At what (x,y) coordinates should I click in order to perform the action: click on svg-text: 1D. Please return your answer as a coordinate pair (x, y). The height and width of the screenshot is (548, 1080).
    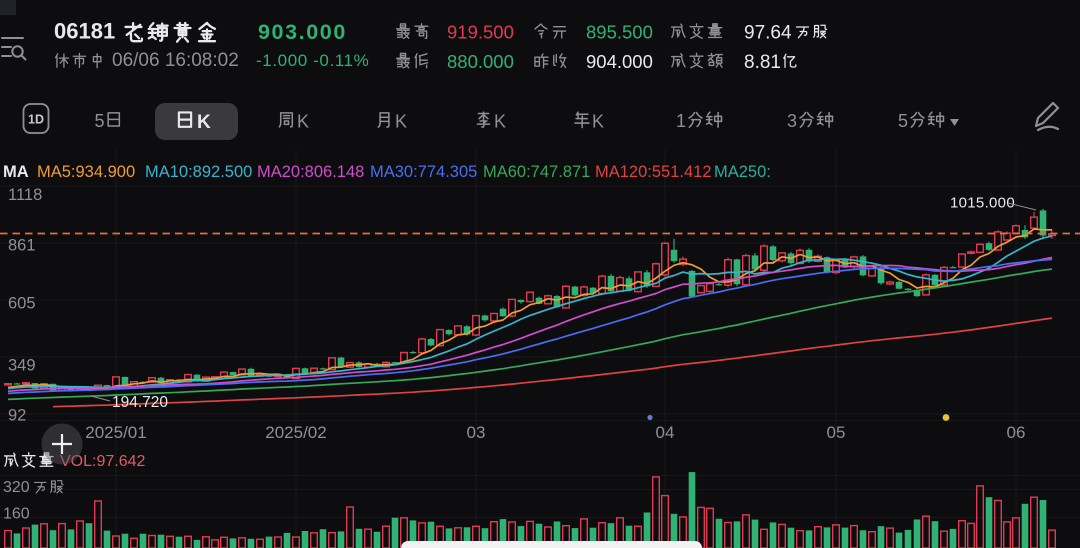
    Looking at the image, I should click on (36, 120).